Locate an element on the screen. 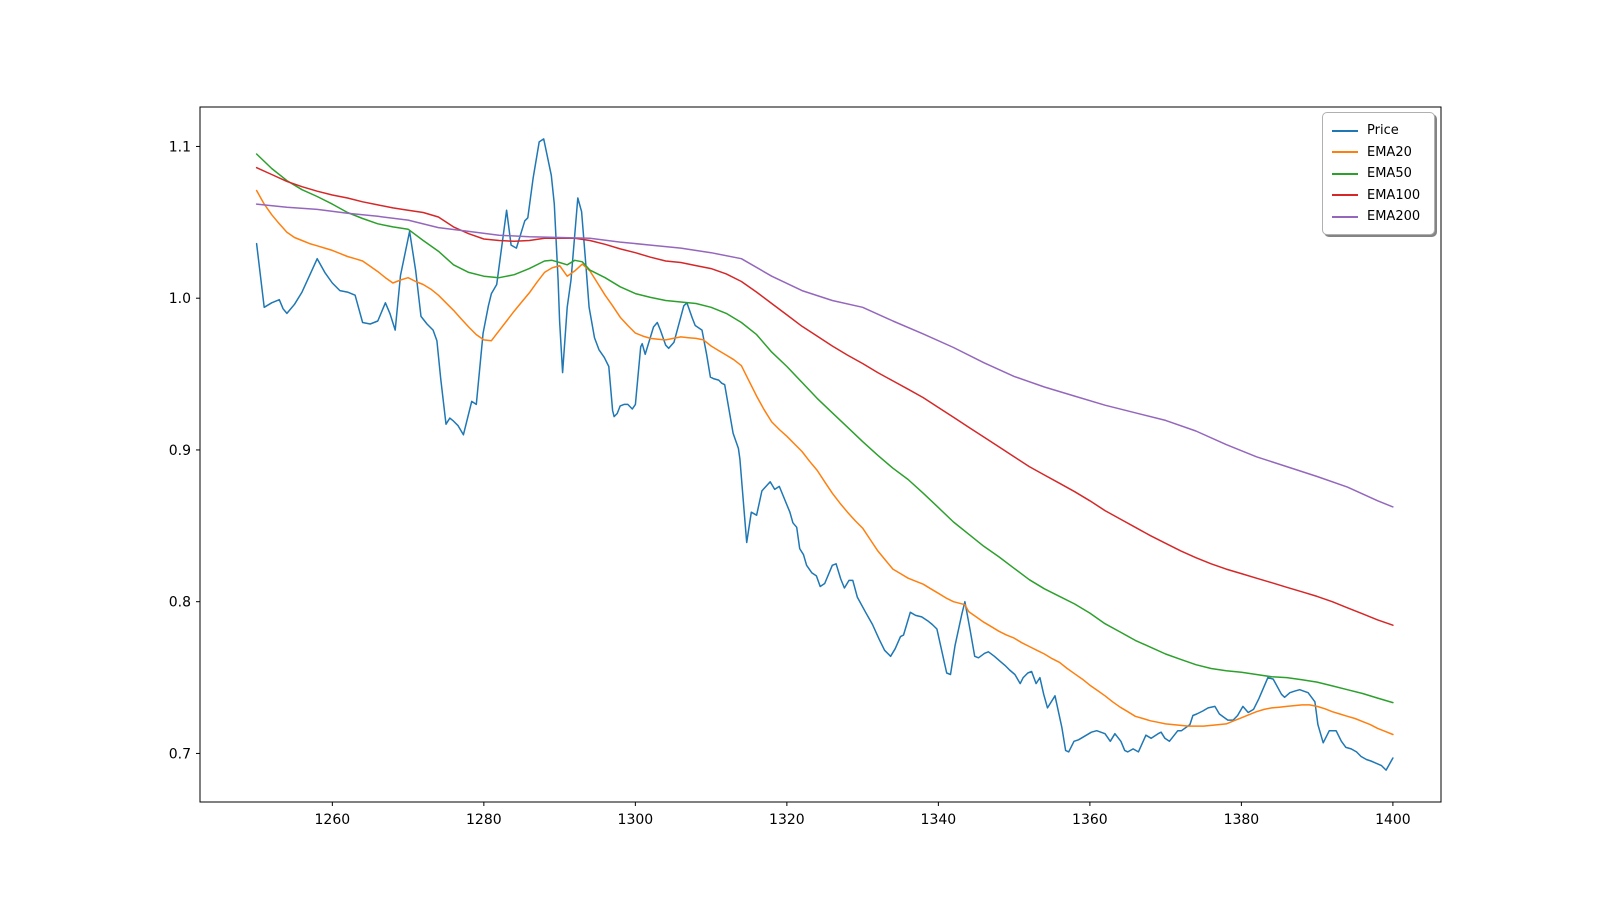  legend: Price EMA20 EMA50 EMA100 EMA200 is located at coordinates (1378, 173).